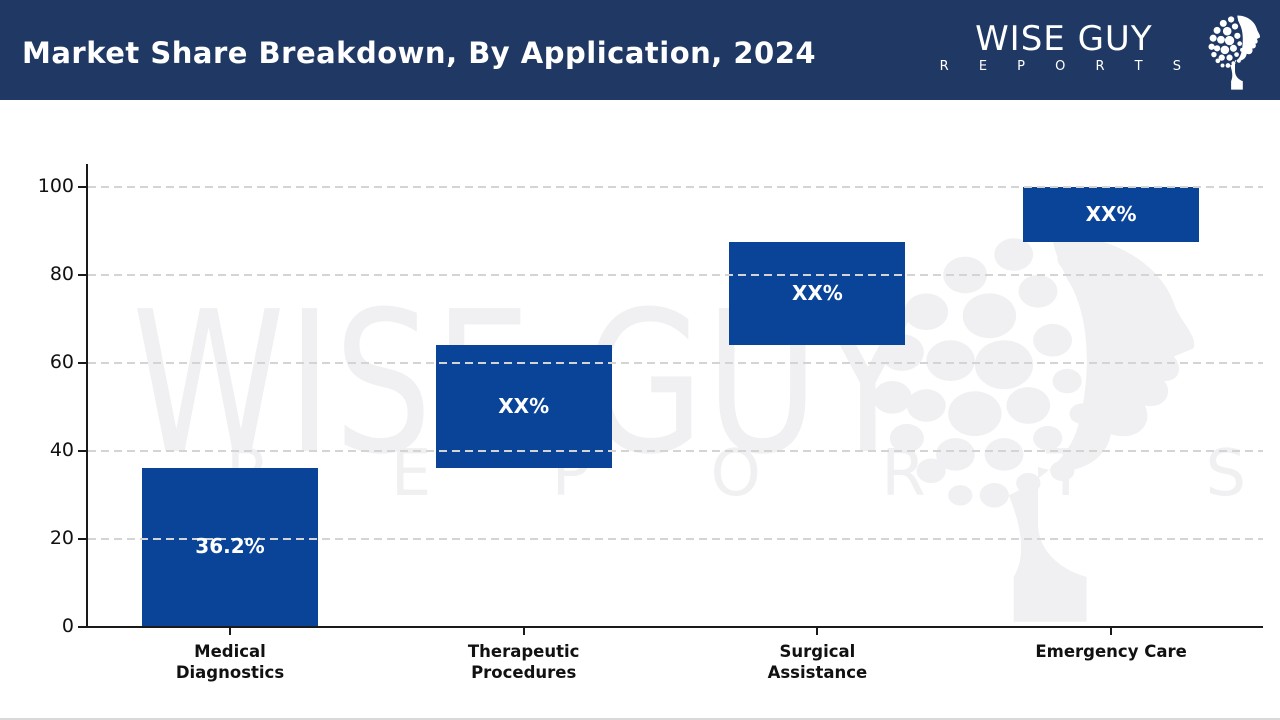 This screenshot has height=720, width=1280. I want to click on y-tick-label: 100, so click(55, 186).